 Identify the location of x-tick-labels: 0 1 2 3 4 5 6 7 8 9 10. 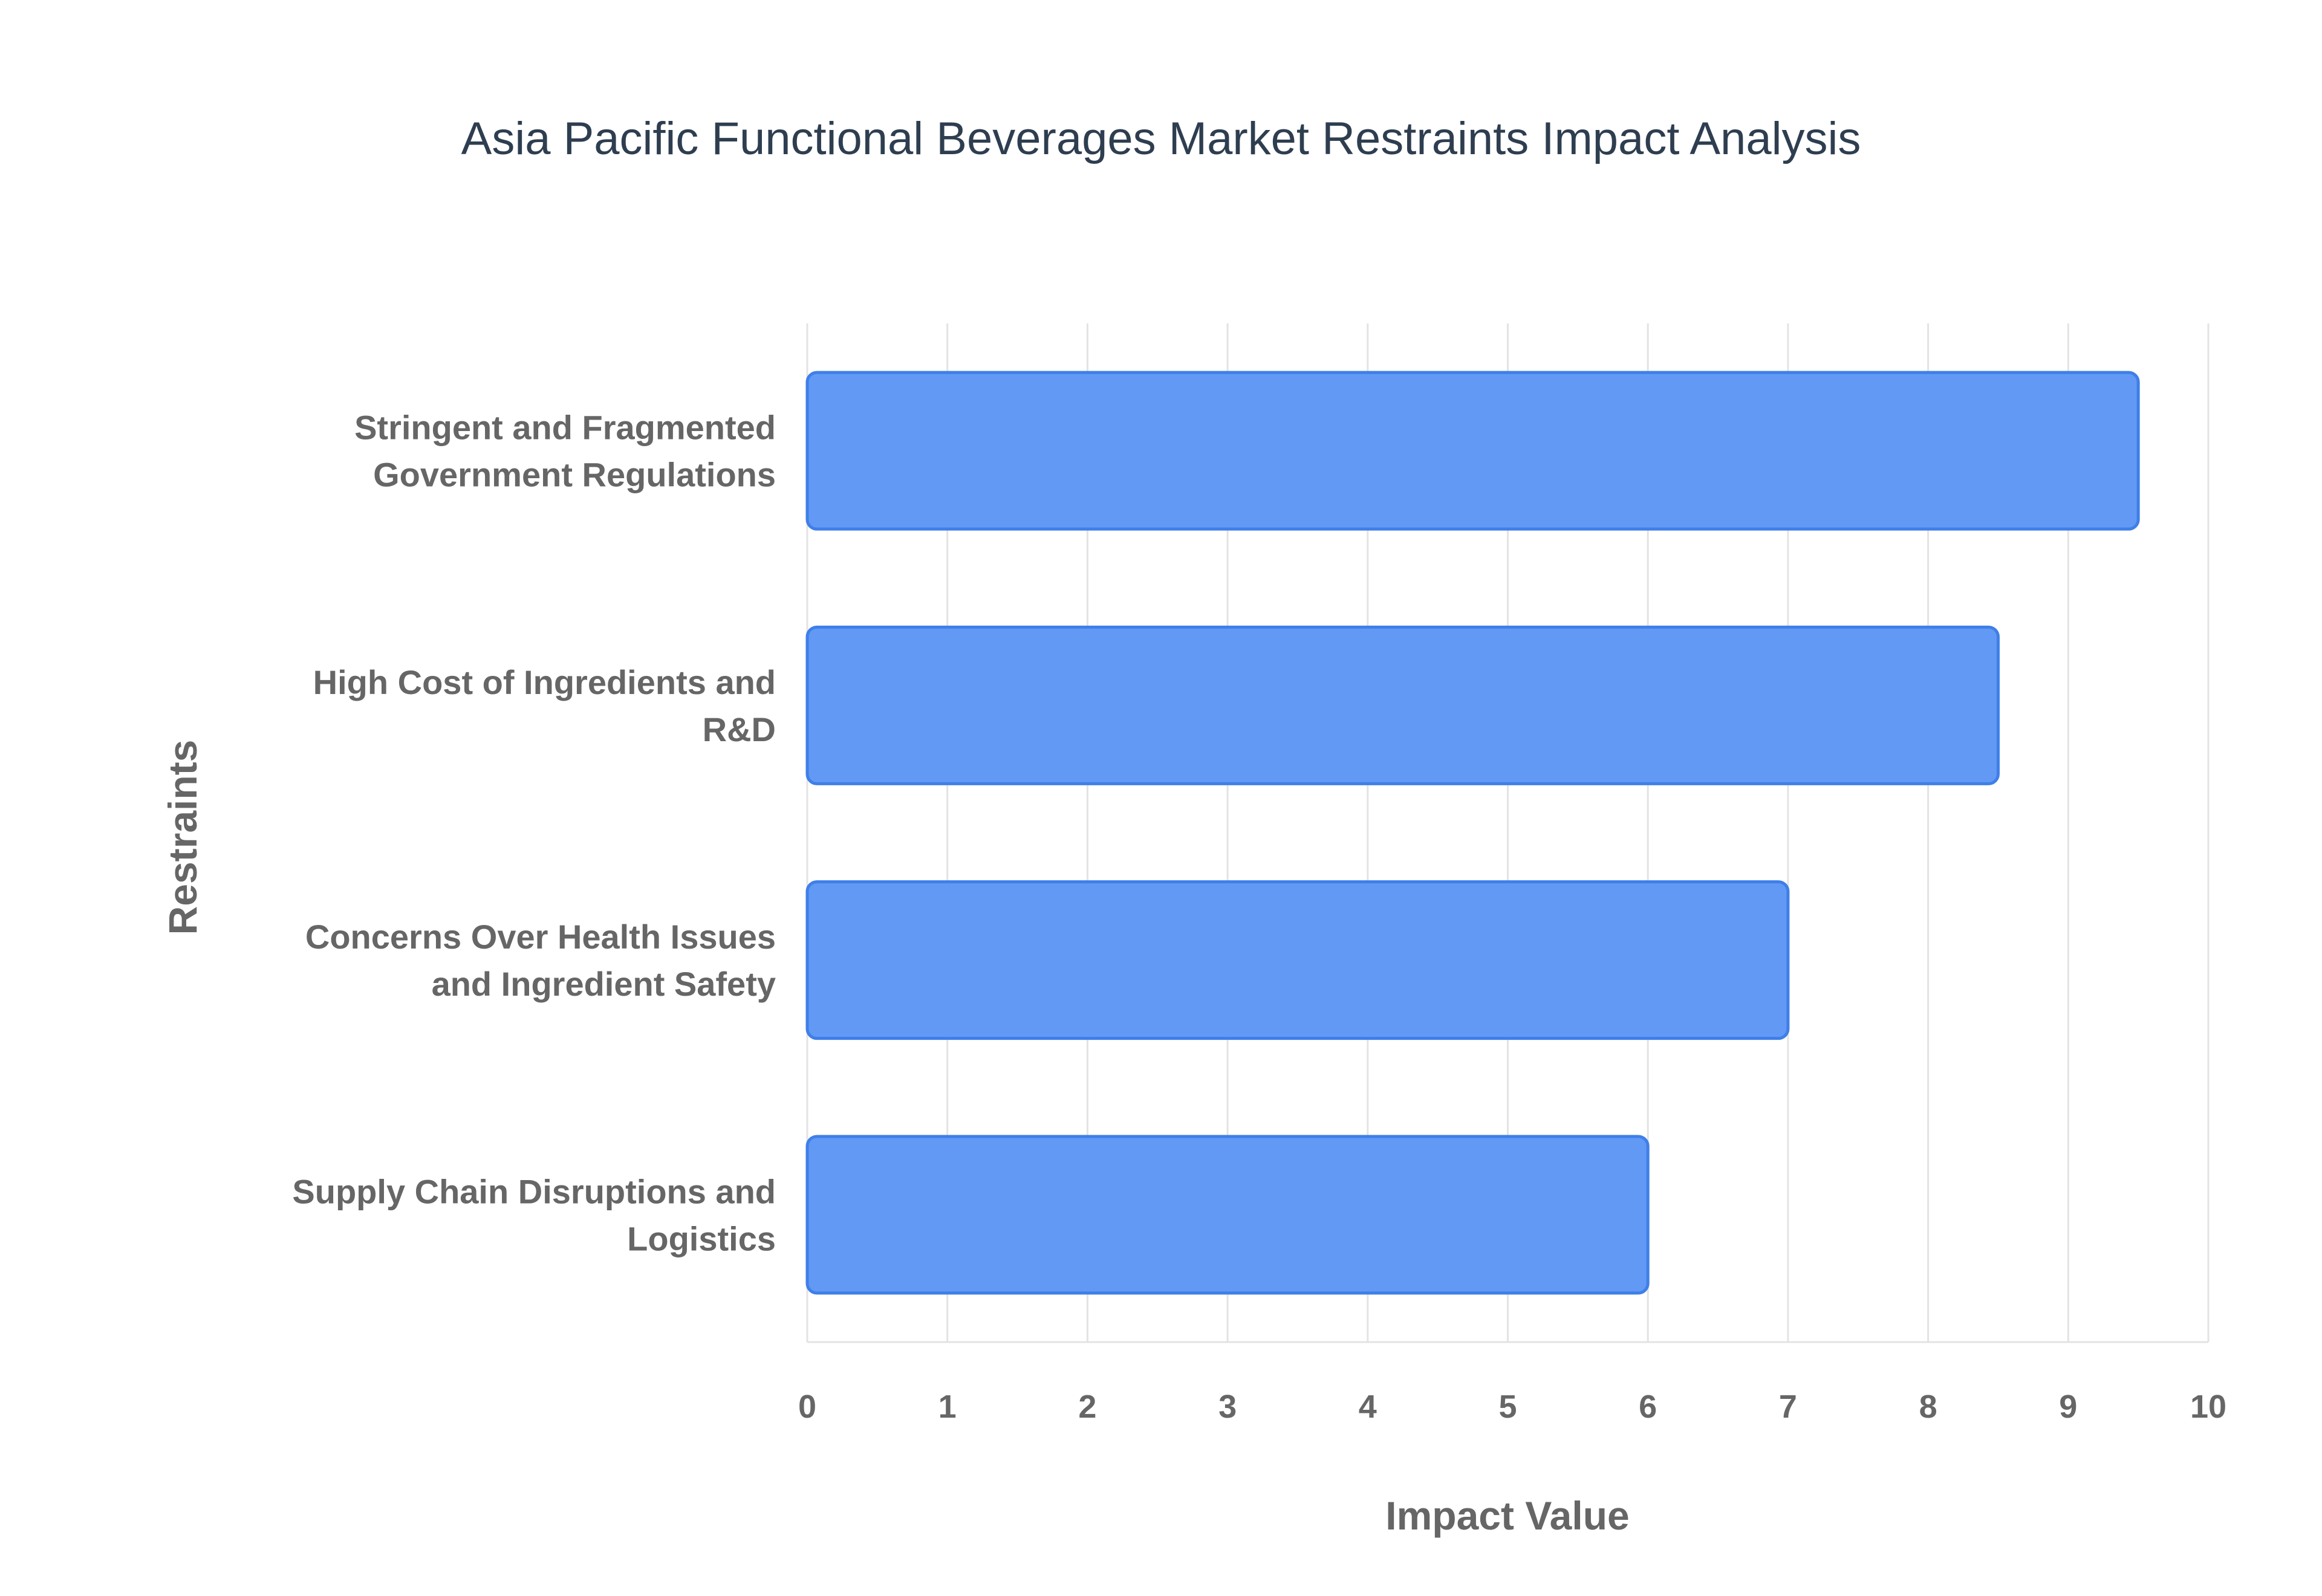
(1512, 1407).